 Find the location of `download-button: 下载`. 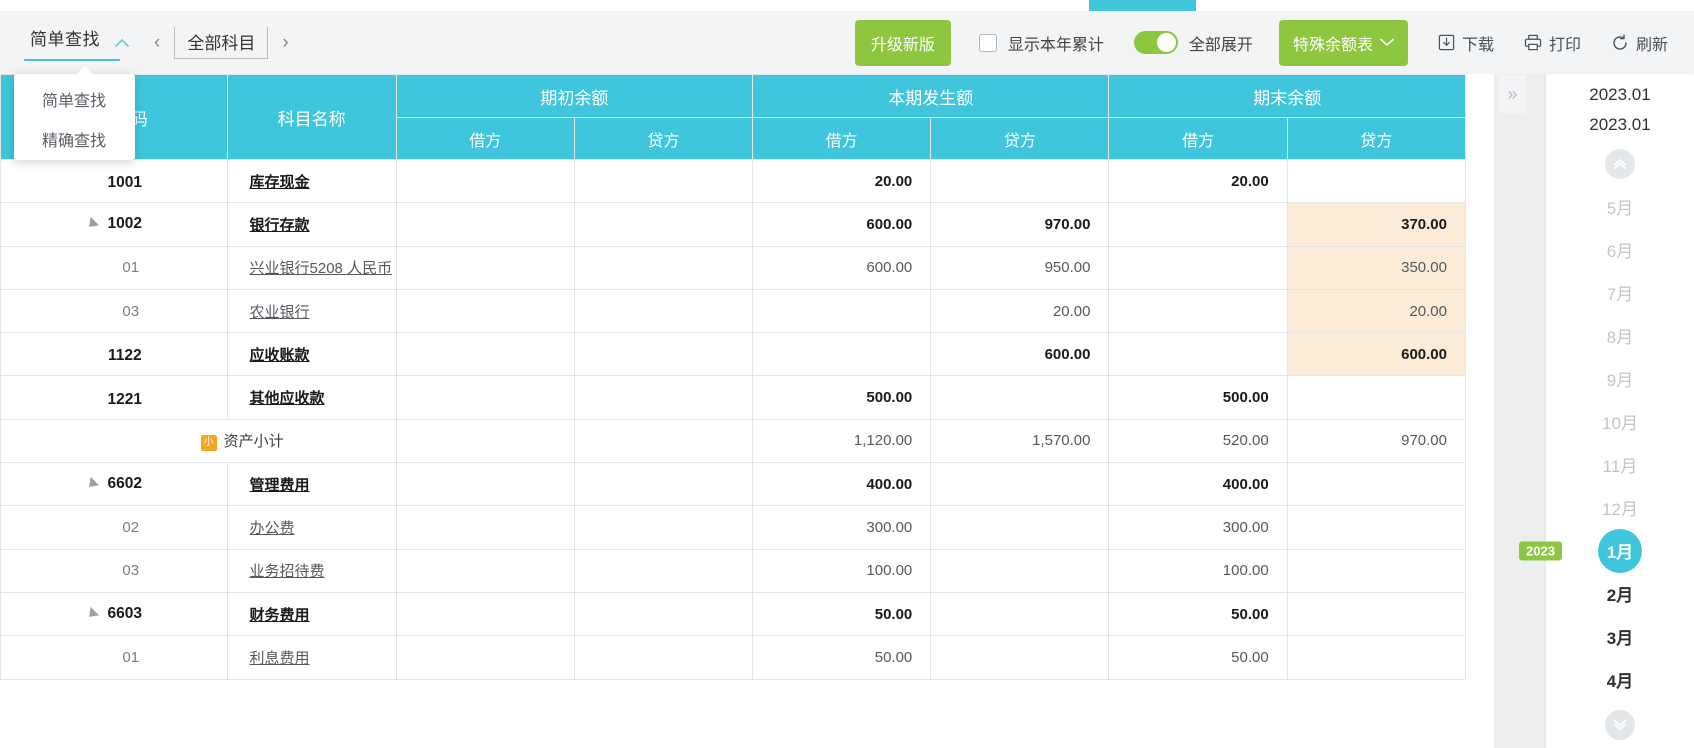

download-button: 下载 is located at coordinates (1466, 43).